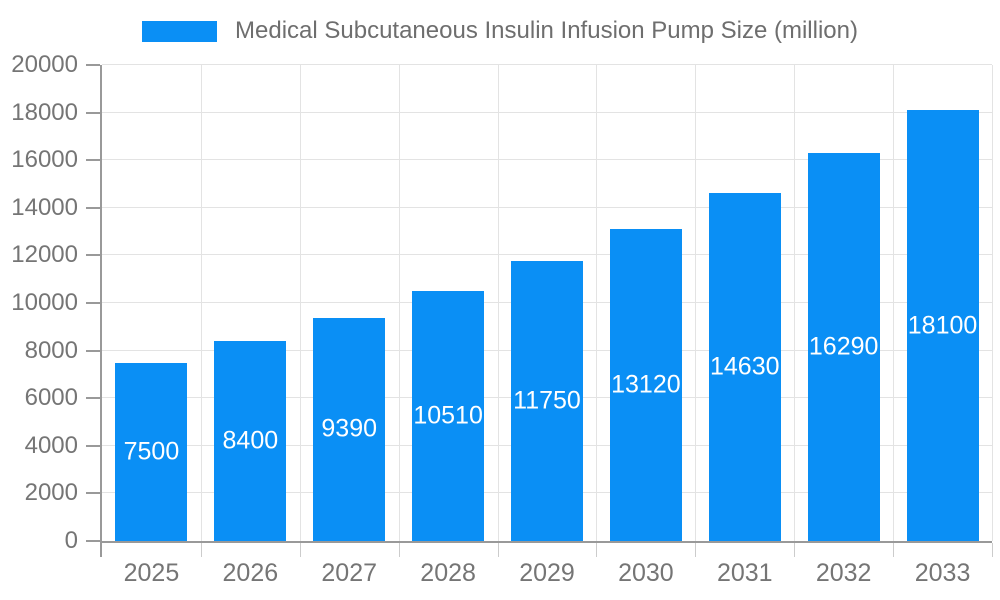 The width and height of the screenshot is (1000, 600). I want to click on legend-swatch, so click(179, 31).